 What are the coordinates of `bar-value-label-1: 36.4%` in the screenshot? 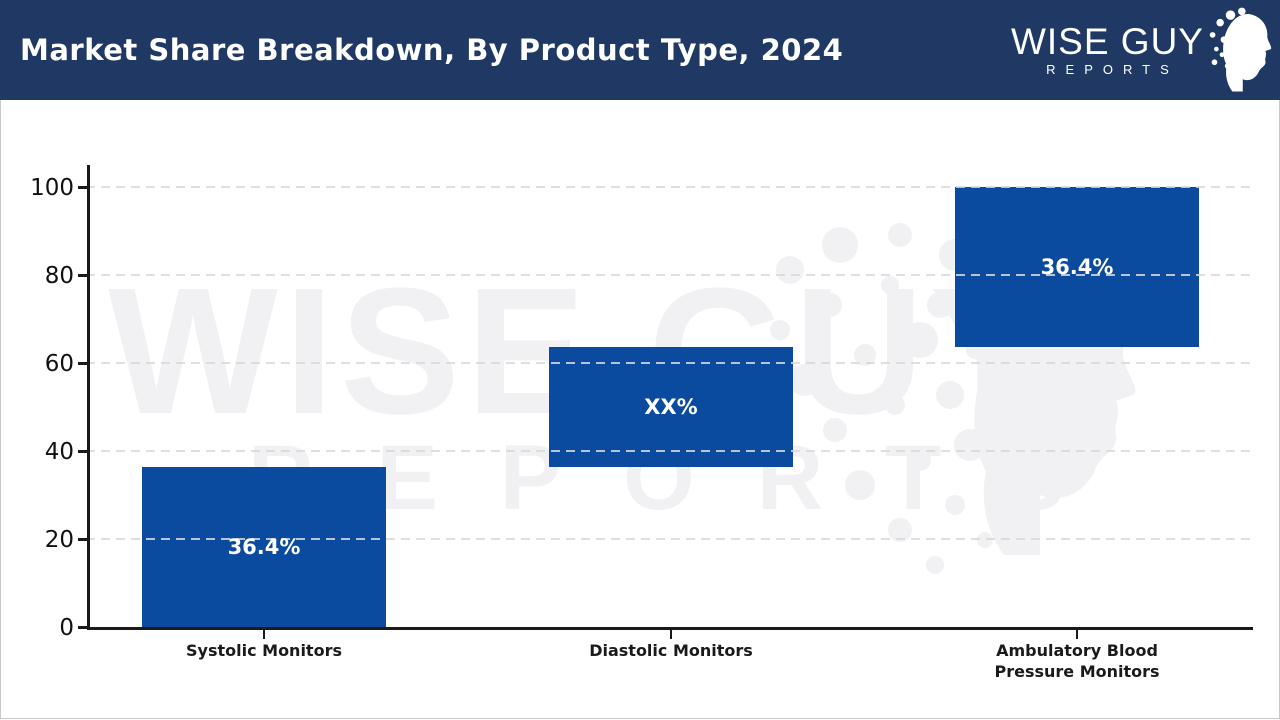 It's located at (264, 546).